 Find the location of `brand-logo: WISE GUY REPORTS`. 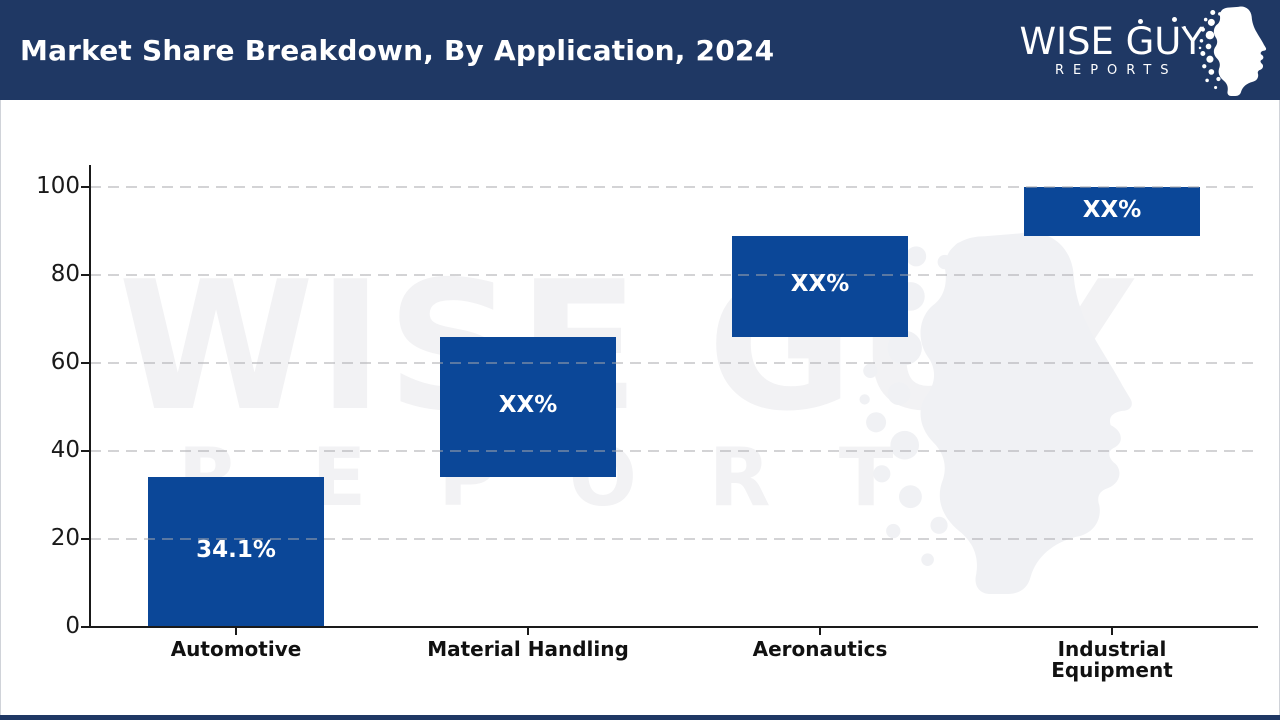

brand-logo: WISE GUY REPORTS is located at coordinates (1145, 50).